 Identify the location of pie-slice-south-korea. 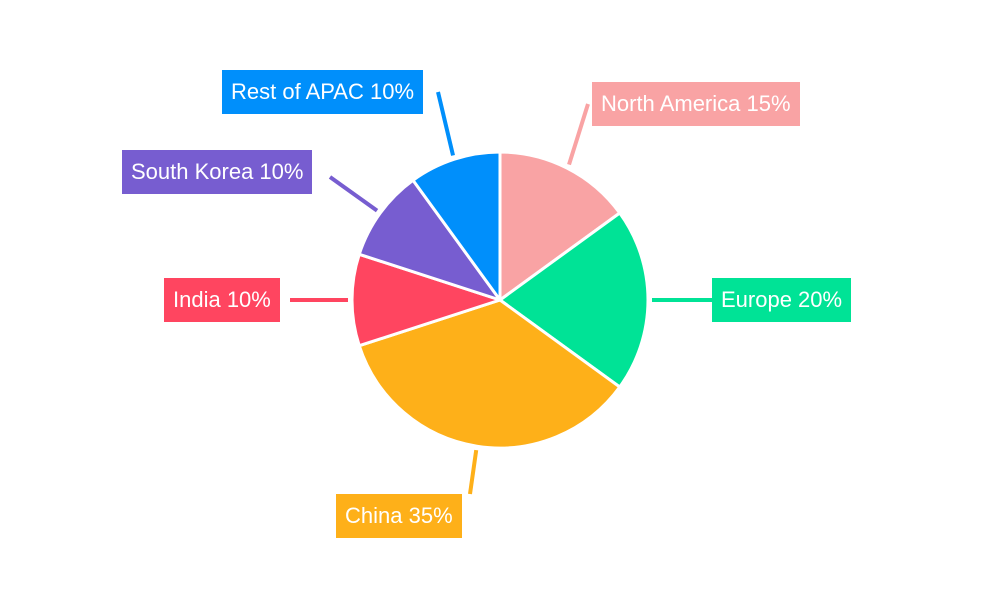
(429, 240).